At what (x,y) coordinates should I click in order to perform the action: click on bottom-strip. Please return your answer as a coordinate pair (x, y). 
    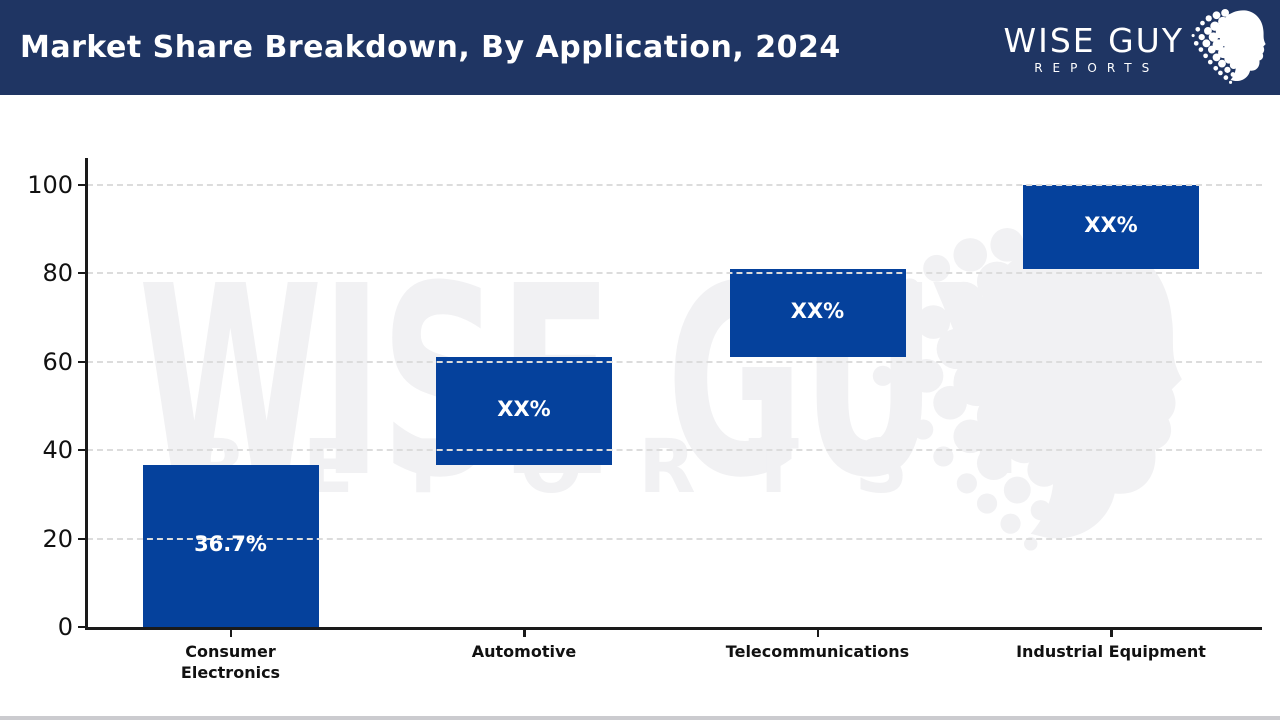
    Looking at the image, I should click on (640, 718).